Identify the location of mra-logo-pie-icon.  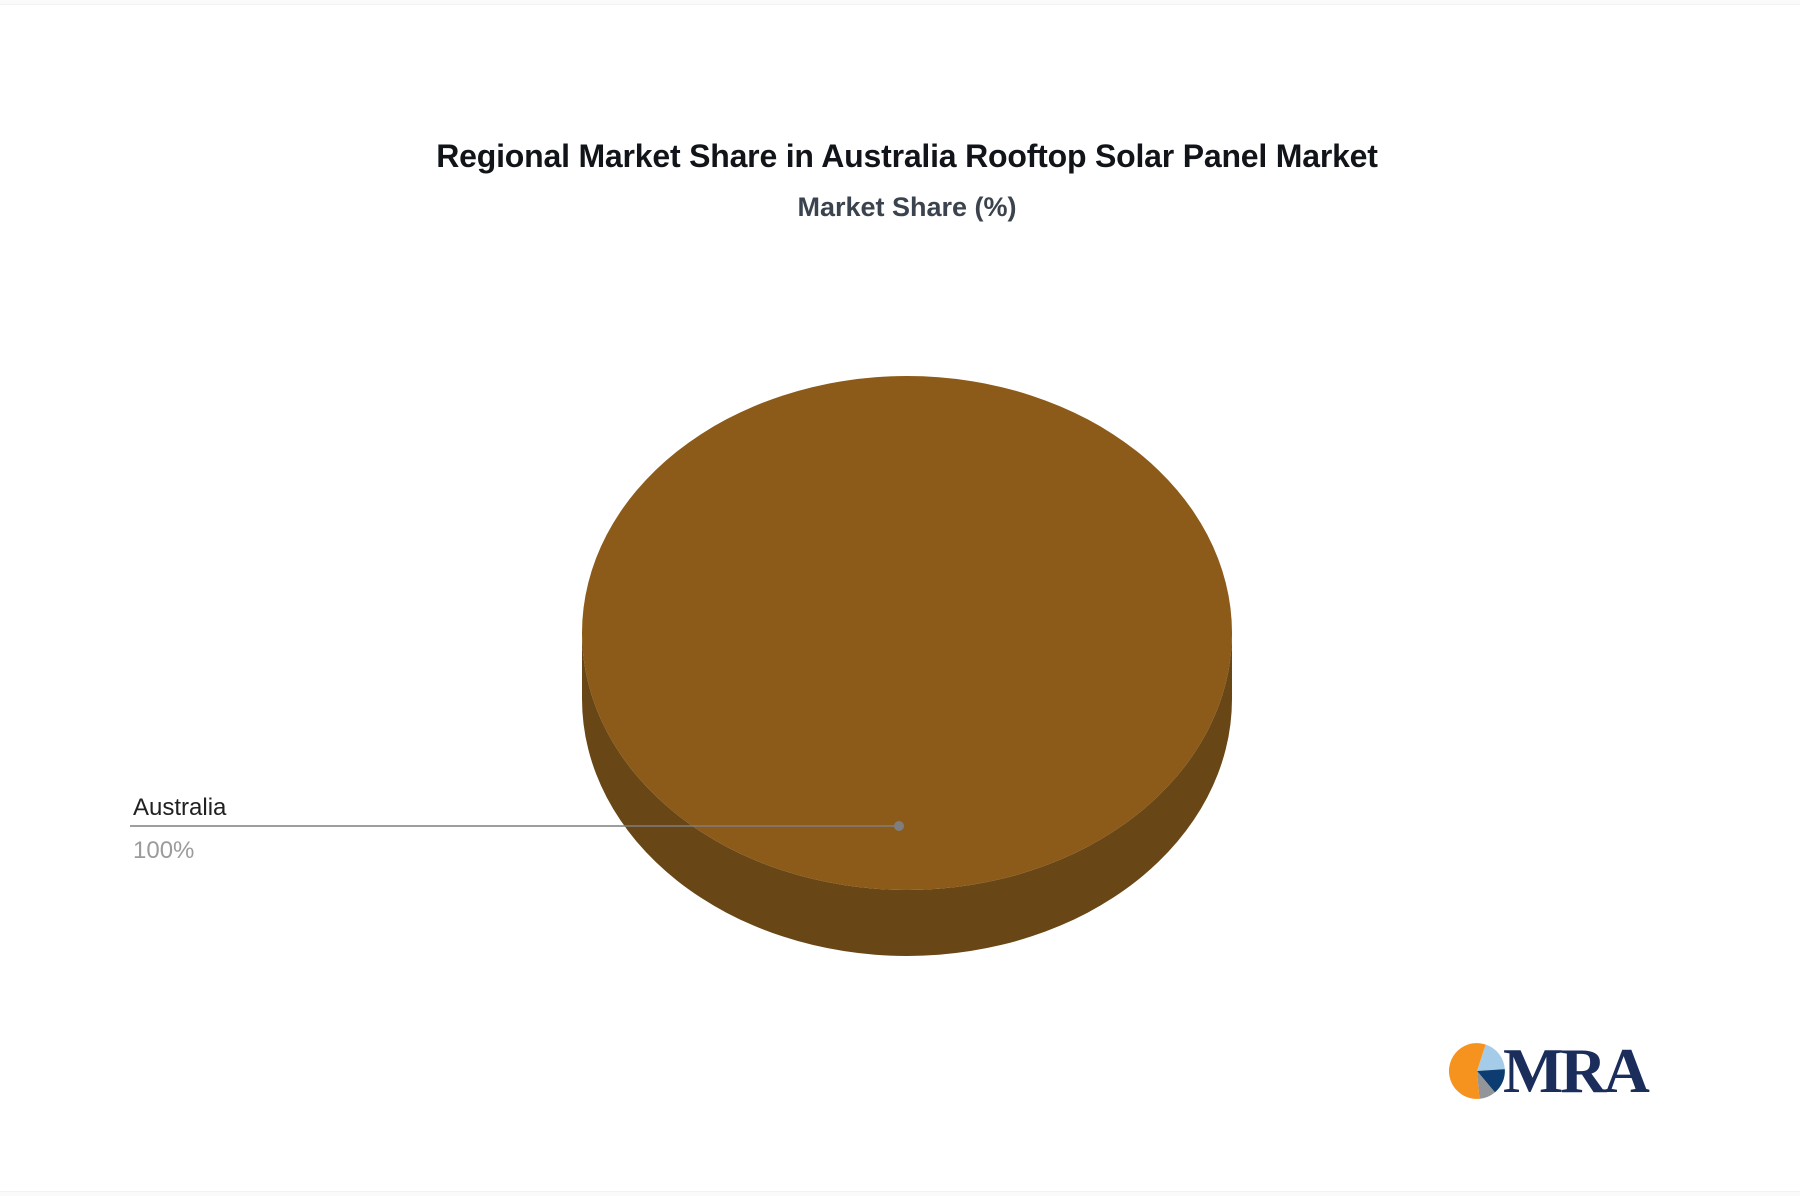
(1476, 1071).